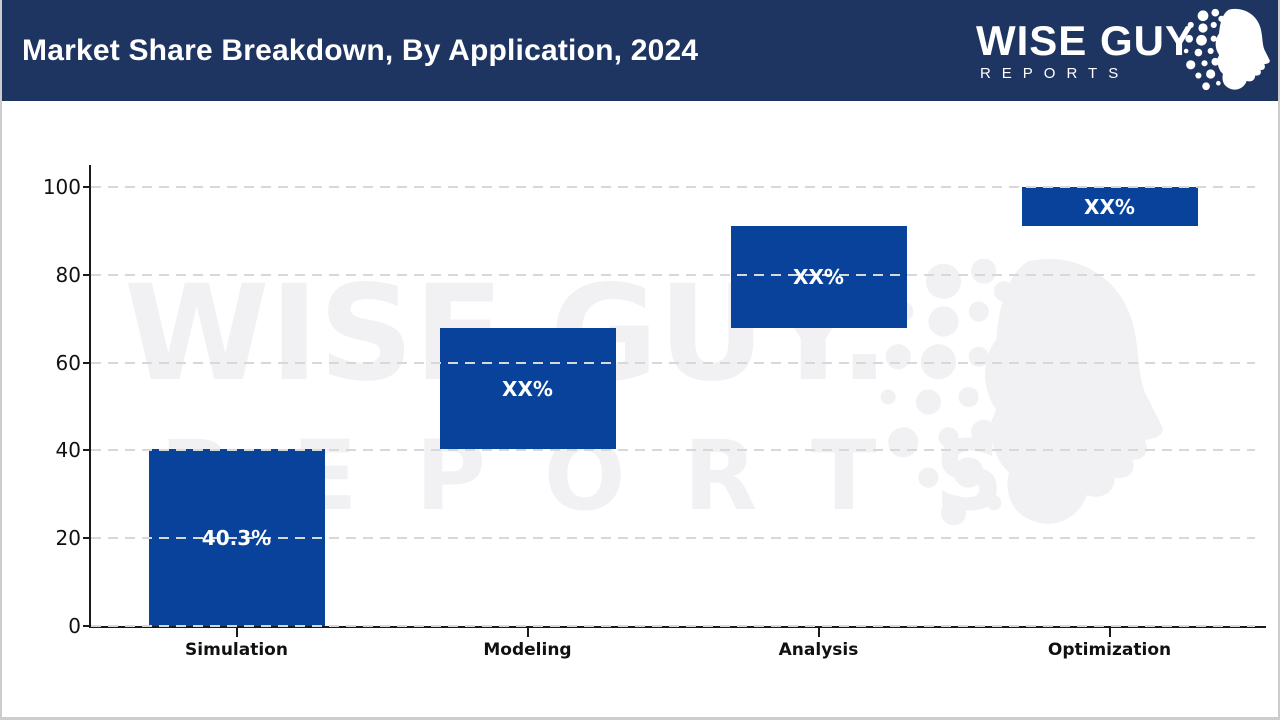 The image size is (1280, 720). What do you see at coordinates (68, 538) in the screenshot?
I see `y-axis-tick-label: 20` at bounding box center [68, 538].